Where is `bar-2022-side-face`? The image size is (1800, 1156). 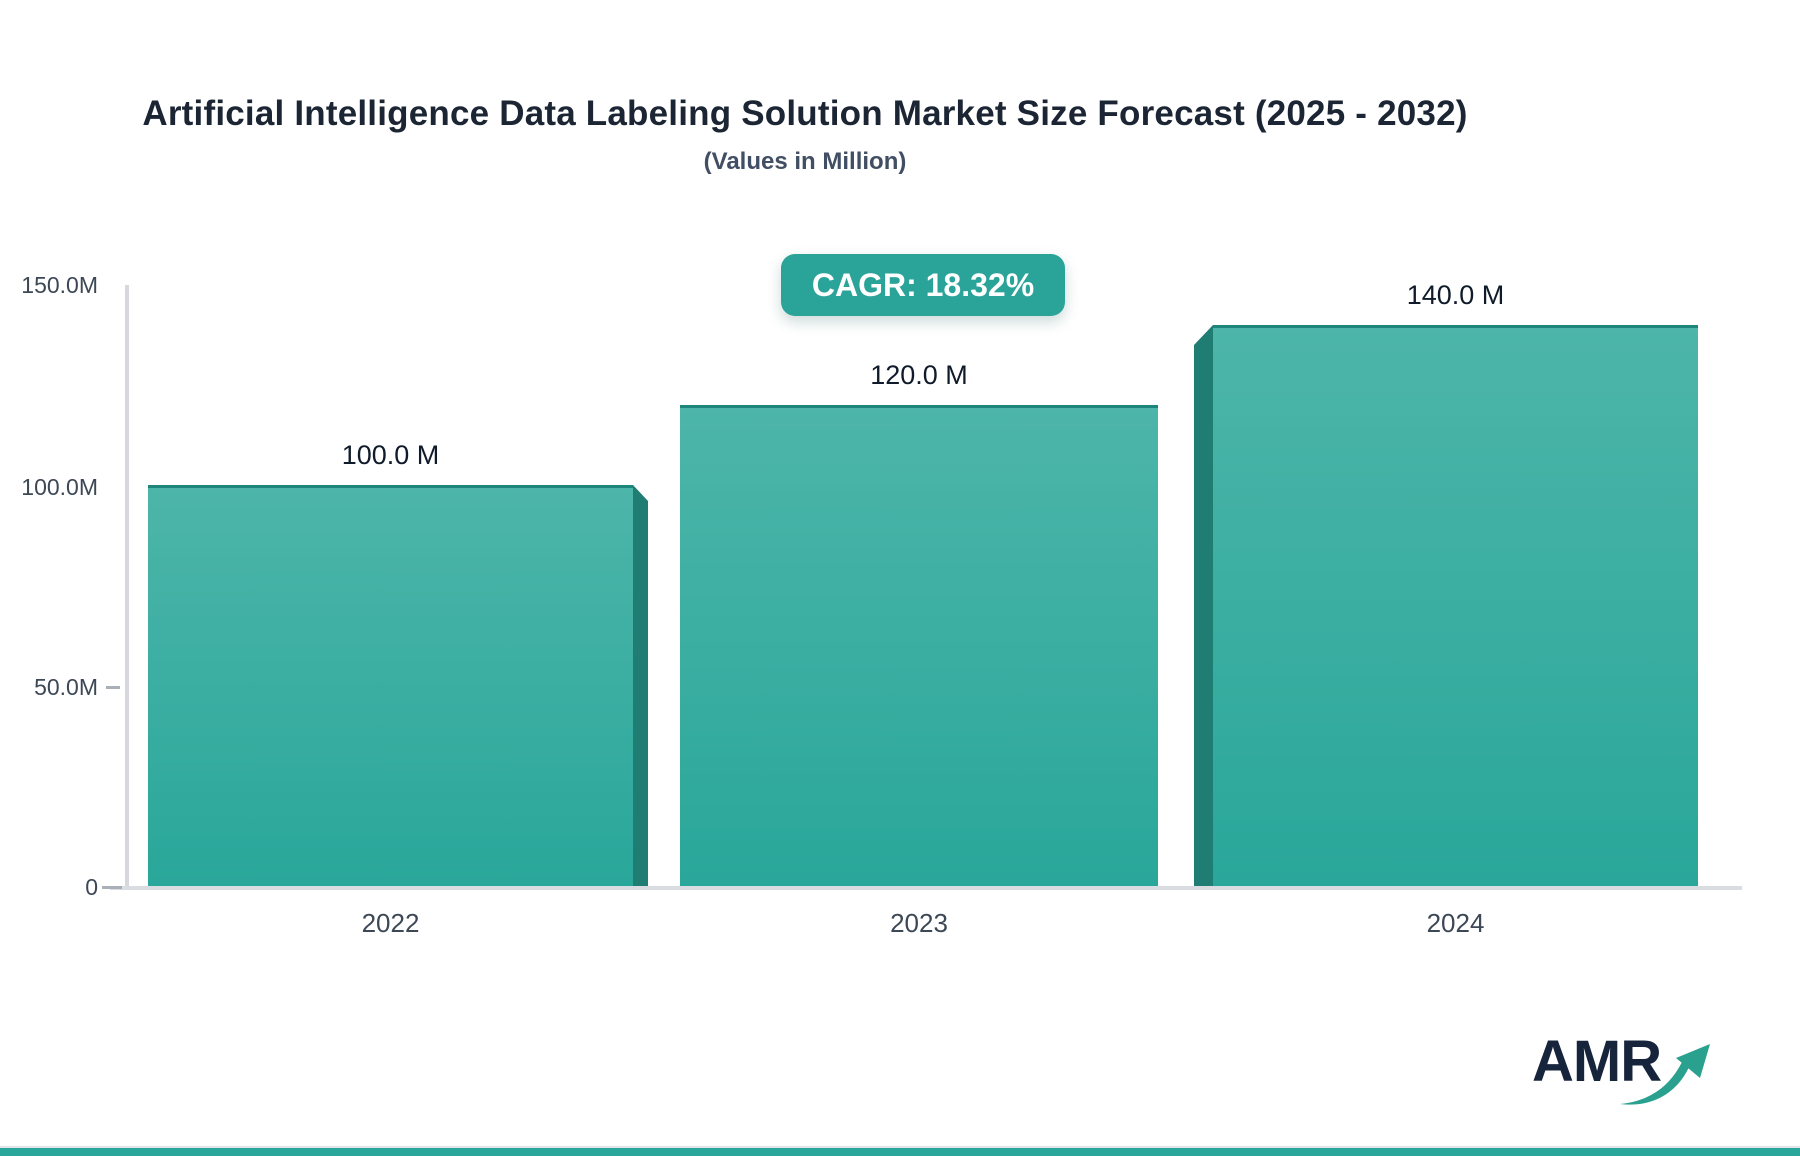
bar-2022-side-face is located at coordinates (640, 685).